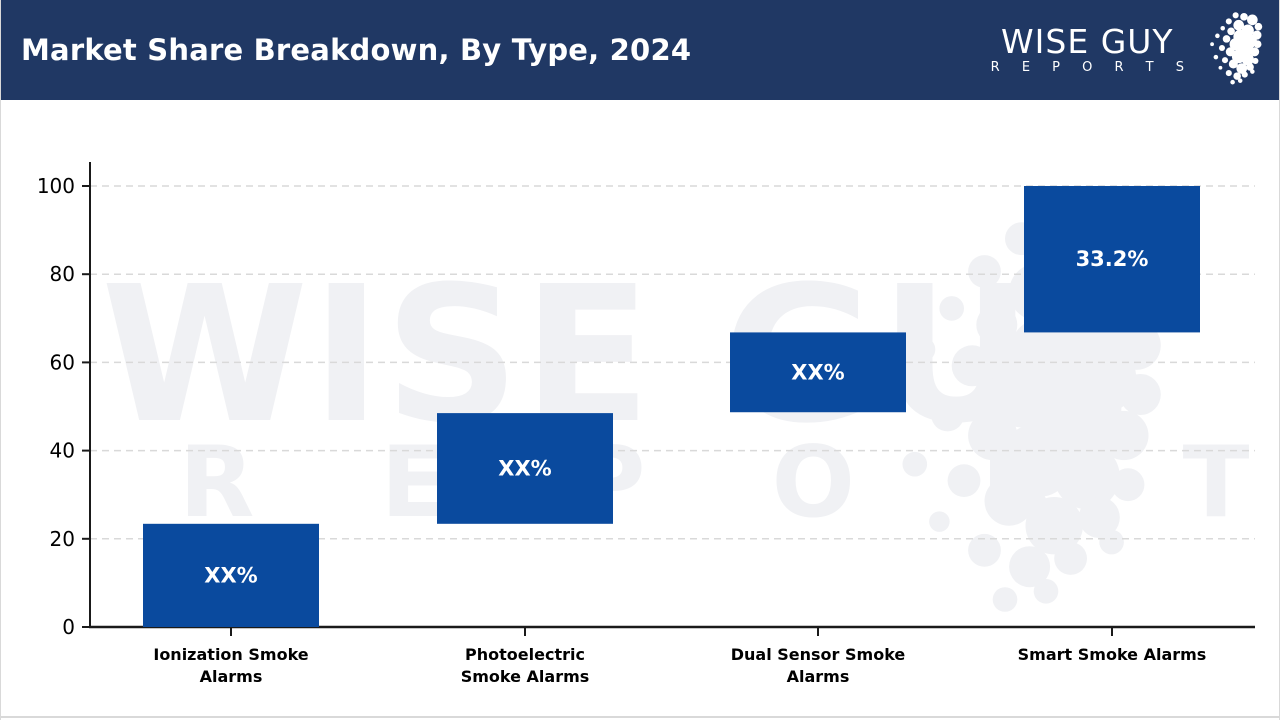 The image size is (1280, 720). What do you see at coordinates (62, 274) in the screenshot?
I see `y-tick-label: 80` at bounding box center [62, 274].